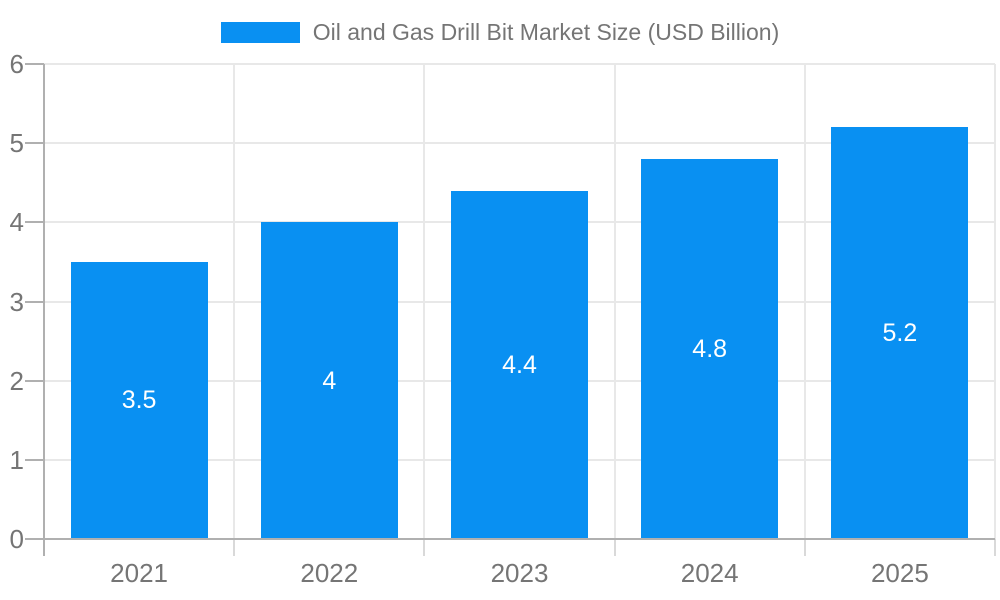  Describe the element at coordinates (519, 573) in the screenshot. I see `x-axis-tick-label: 2023` at that location.